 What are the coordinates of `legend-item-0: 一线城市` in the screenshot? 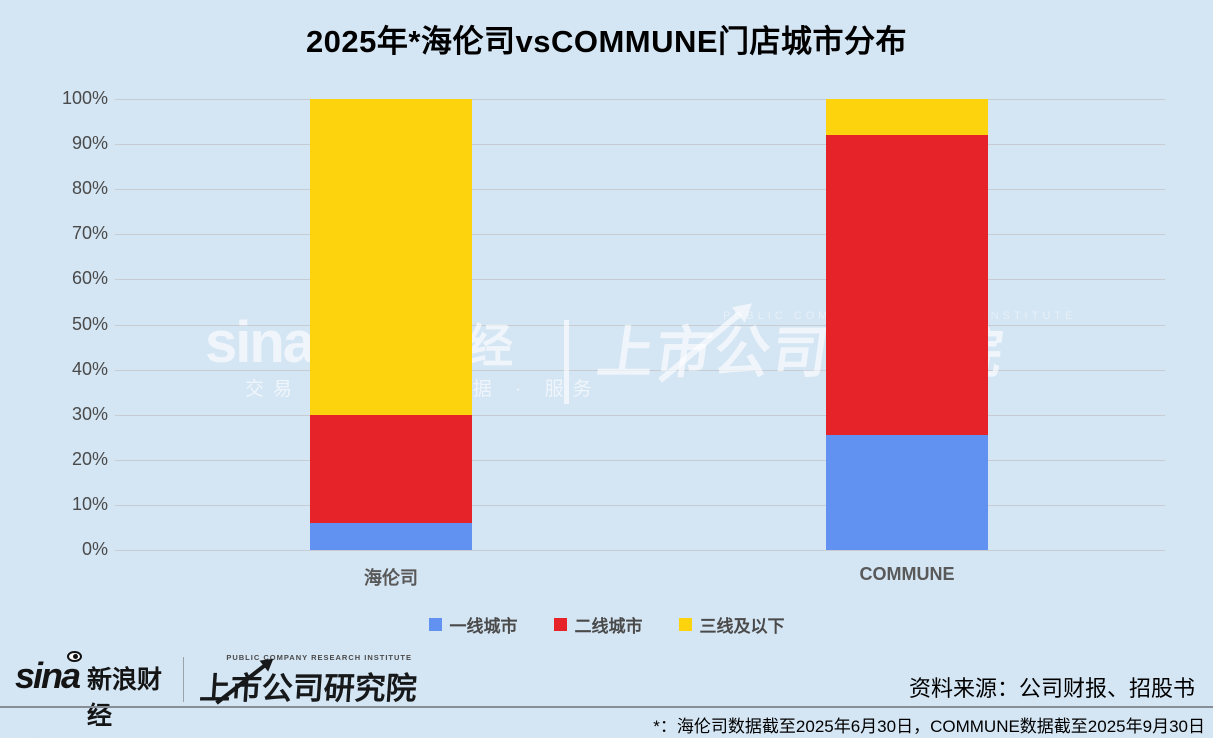 It's located at (473, 624).